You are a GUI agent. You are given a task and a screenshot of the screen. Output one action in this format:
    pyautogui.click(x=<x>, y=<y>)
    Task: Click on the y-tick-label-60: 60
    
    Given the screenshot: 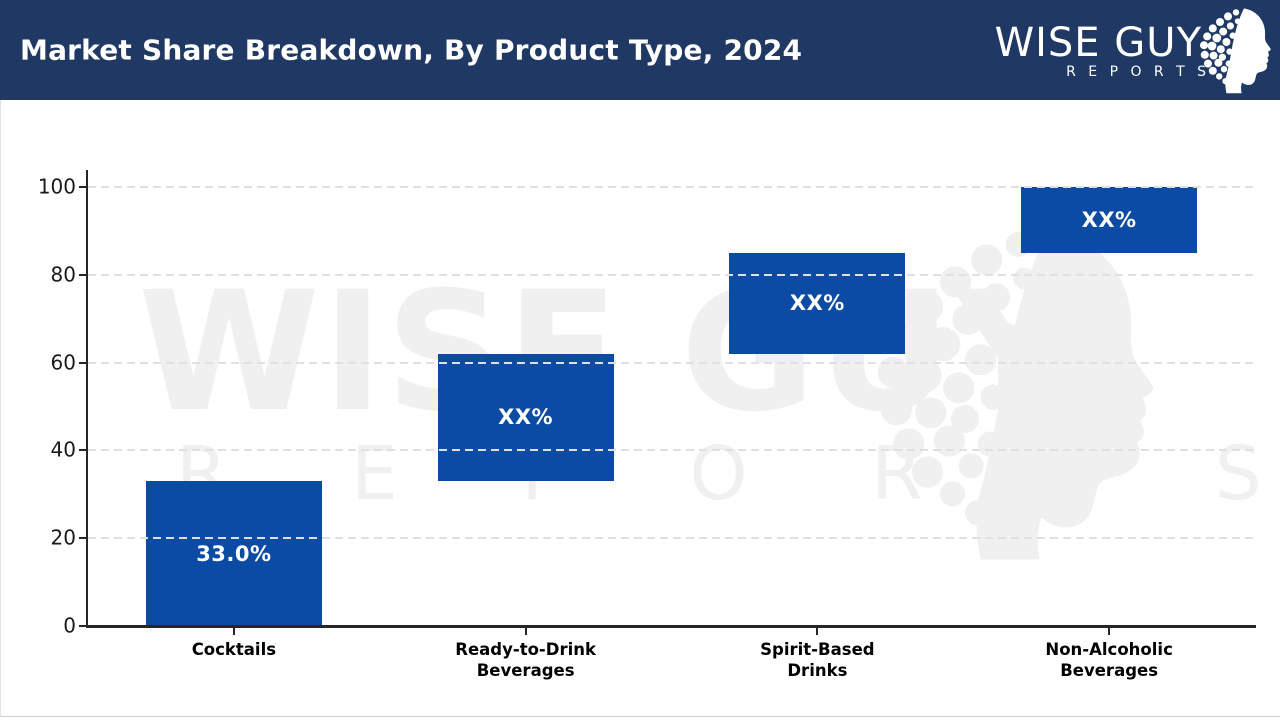 What is the action you would take?
    pyautogui.click(x=63, y=362)
    